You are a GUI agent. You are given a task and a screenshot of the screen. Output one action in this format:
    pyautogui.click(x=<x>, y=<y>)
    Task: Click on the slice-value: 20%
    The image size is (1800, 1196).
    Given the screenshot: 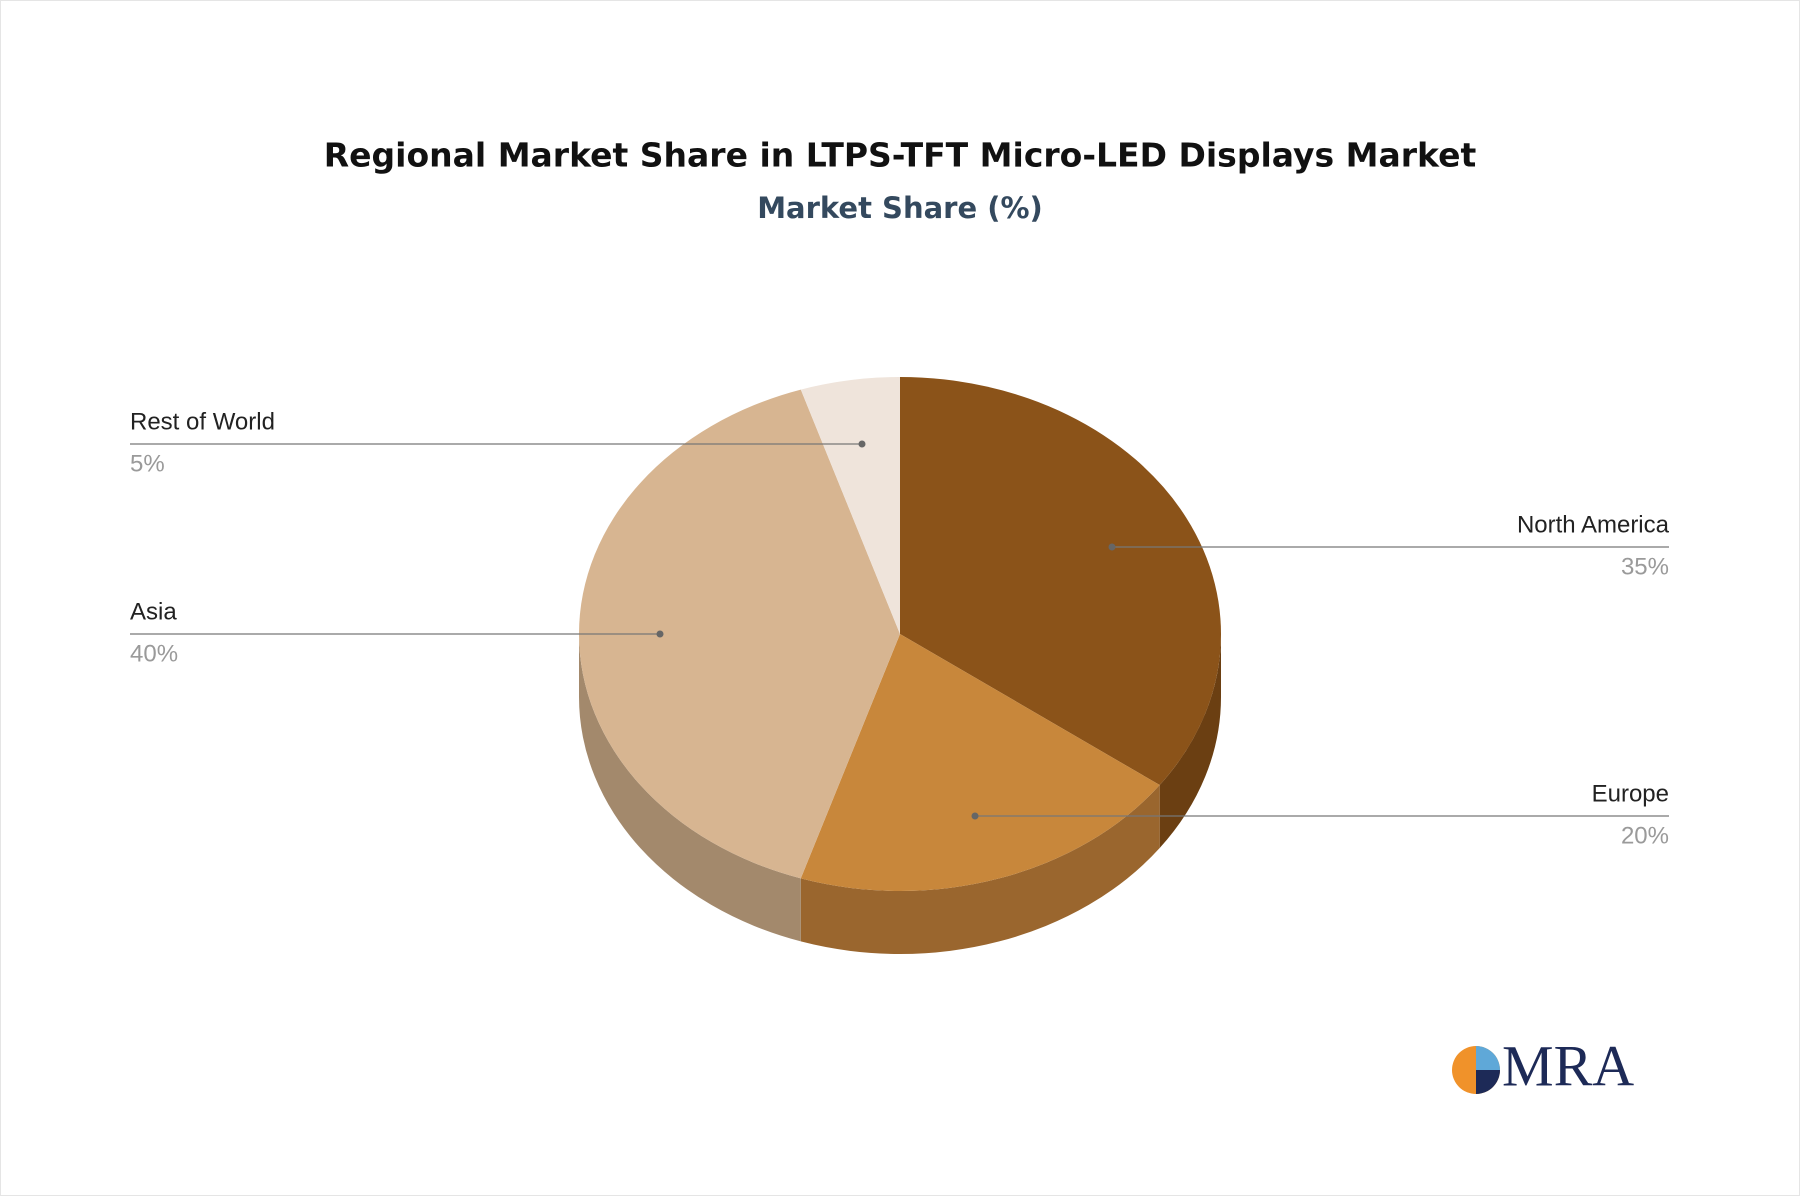 What is the action you would take?
    pyautogui.click(x=1645, y=835)
    